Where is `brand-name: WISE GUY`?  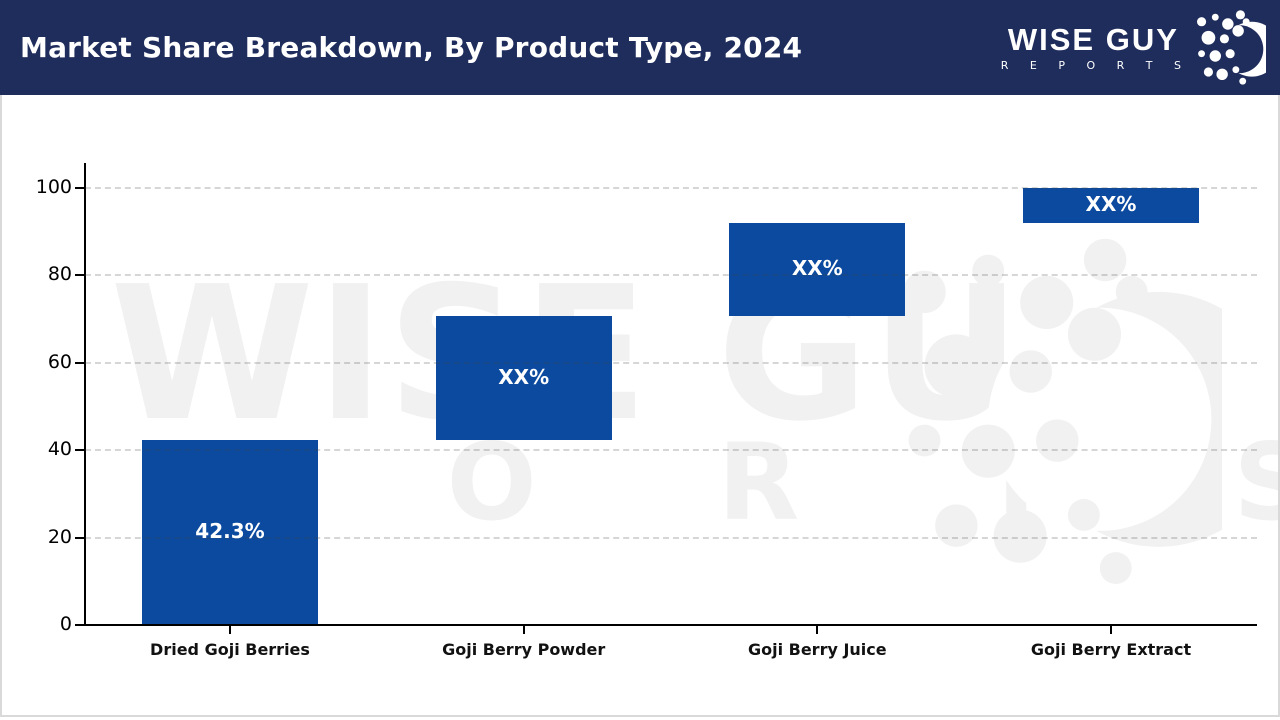
brand-name: WISE GUY is located at coordinates (1093, 39).